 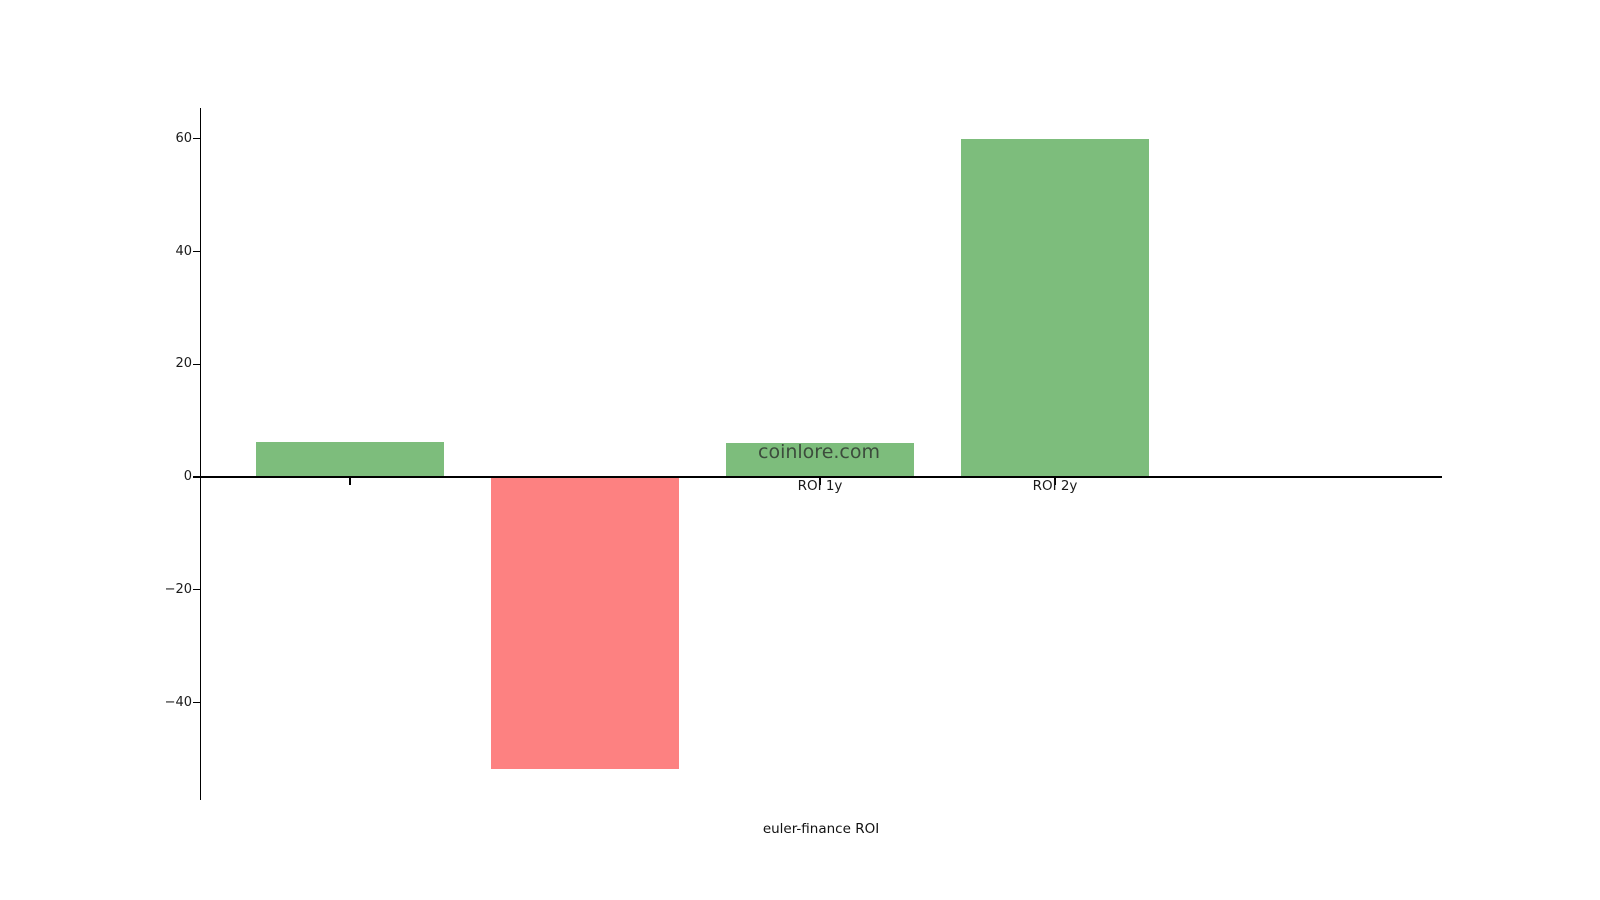 What do you see at coordinates (187, 476) in the screenshot?
I see `y-tick-label: 0` at bounding box center [187, 476].